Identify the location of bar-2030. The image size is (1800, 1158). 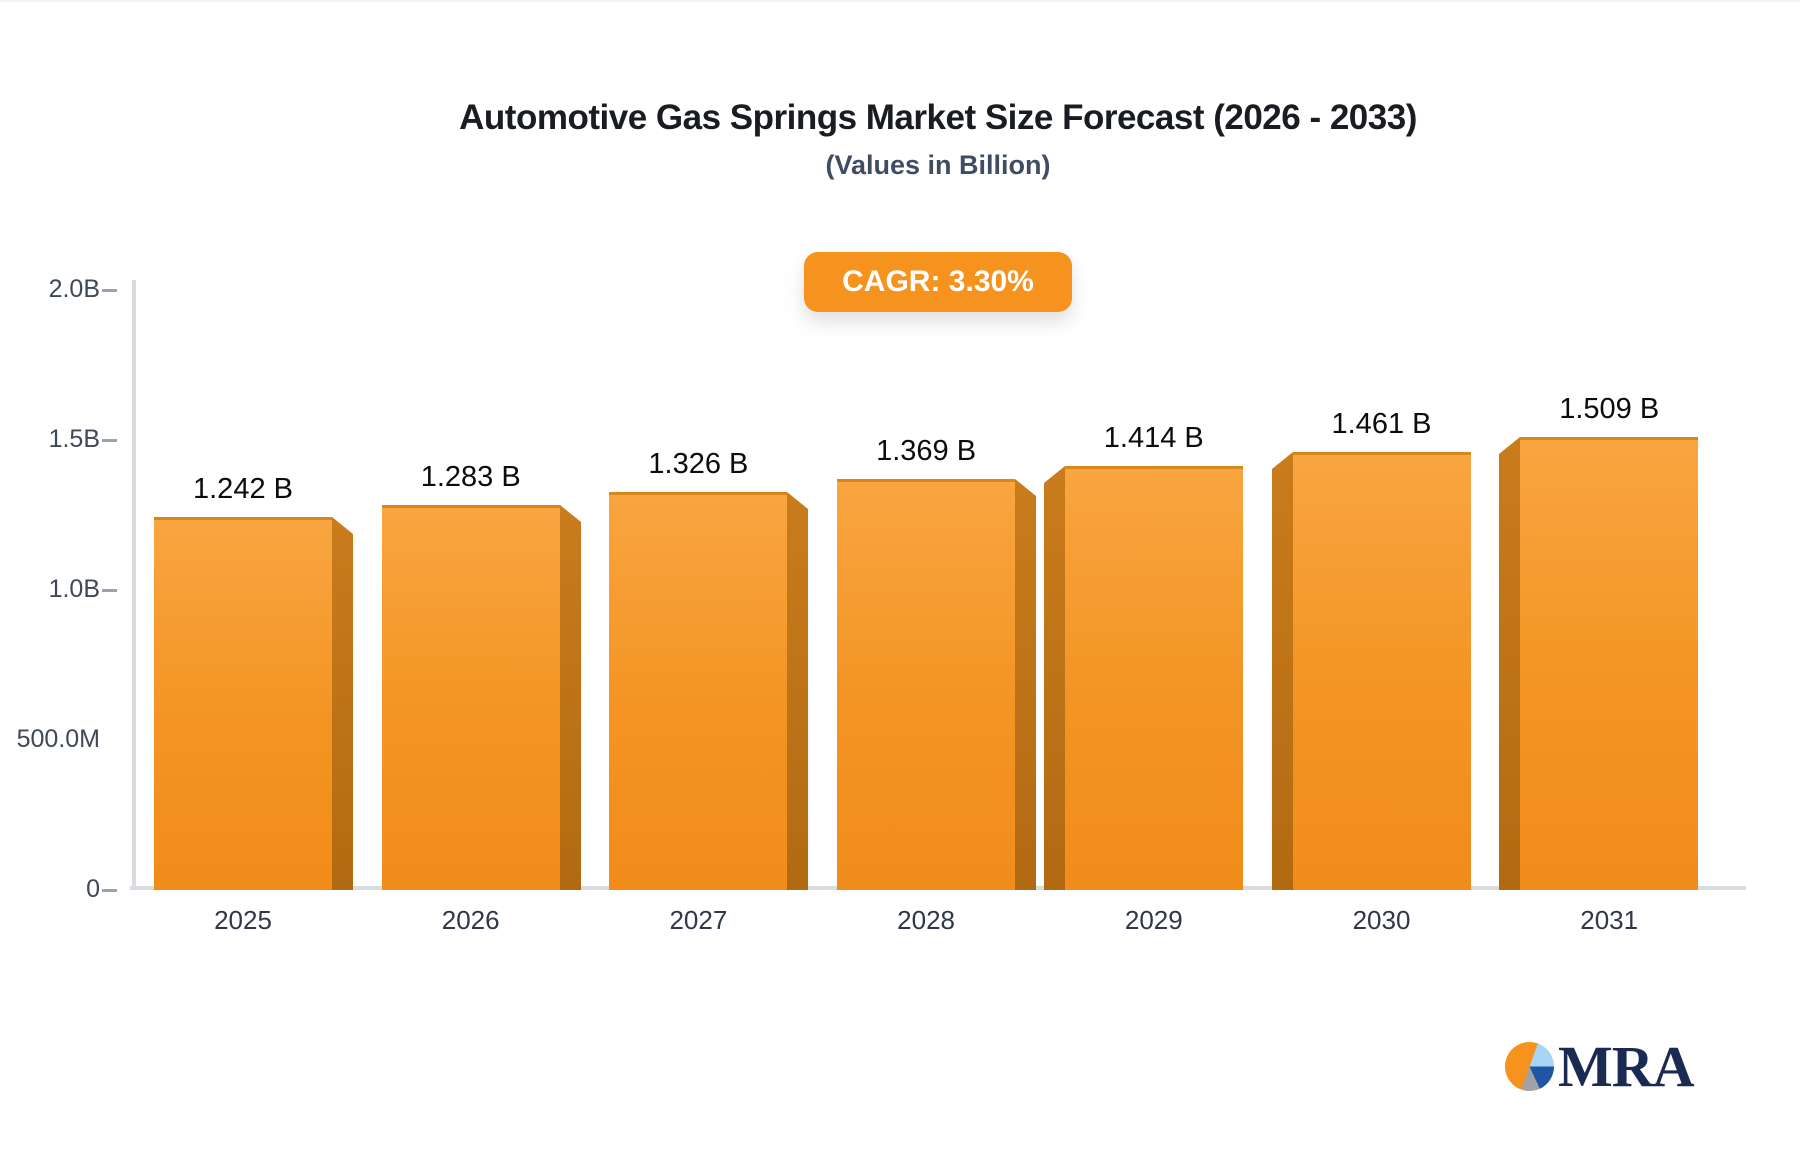
(1382, 671).